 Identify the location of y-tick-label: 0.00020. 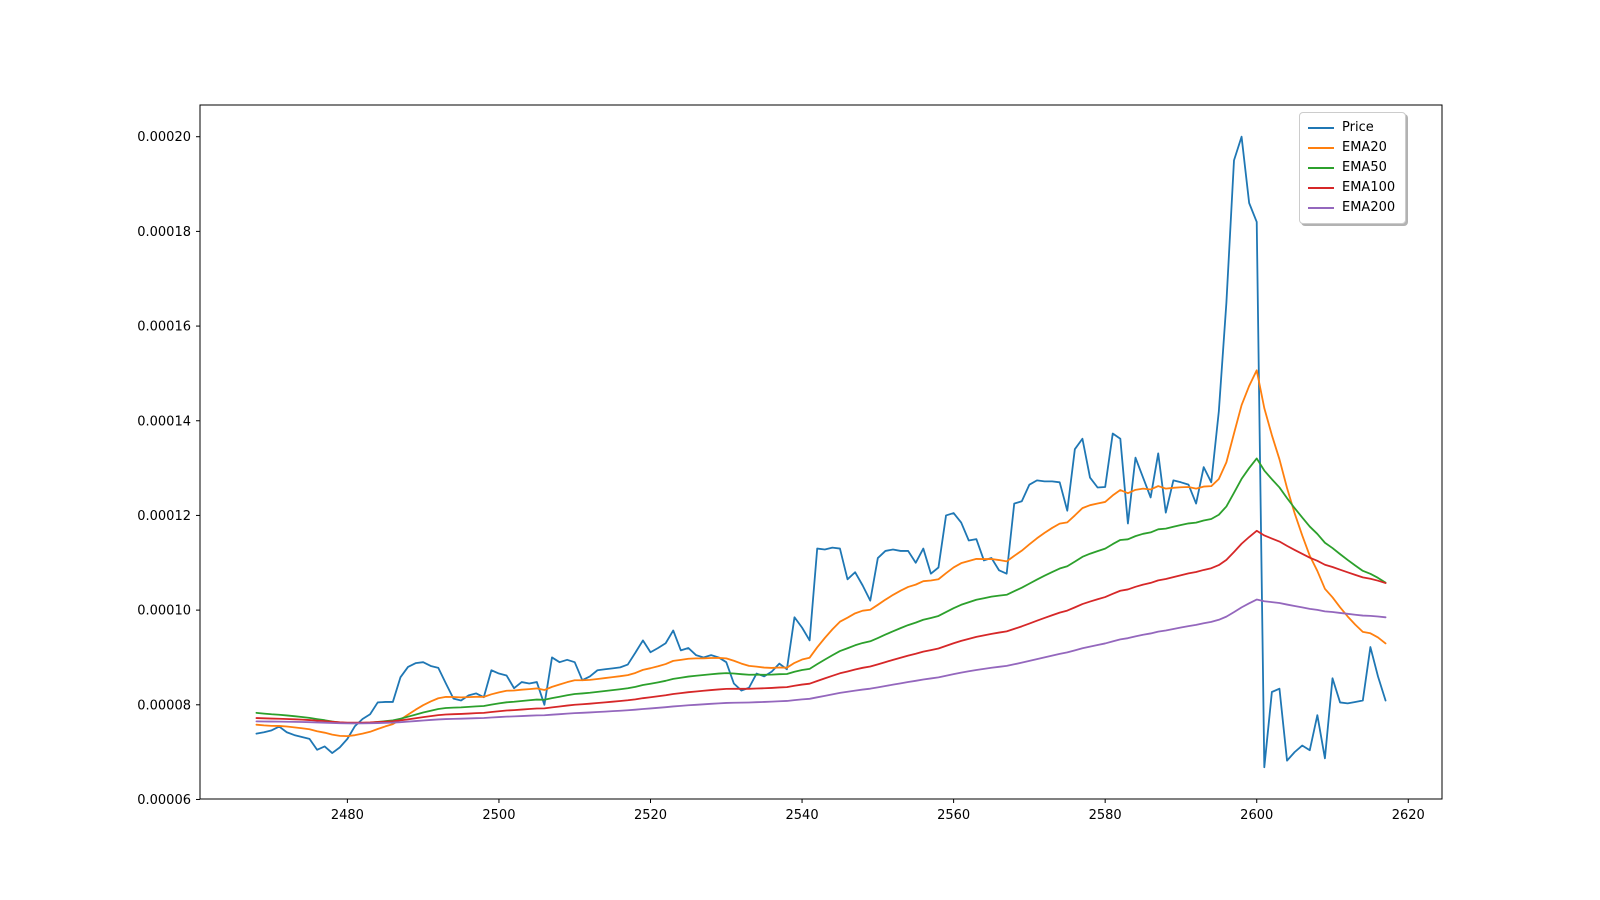
(164, 137).